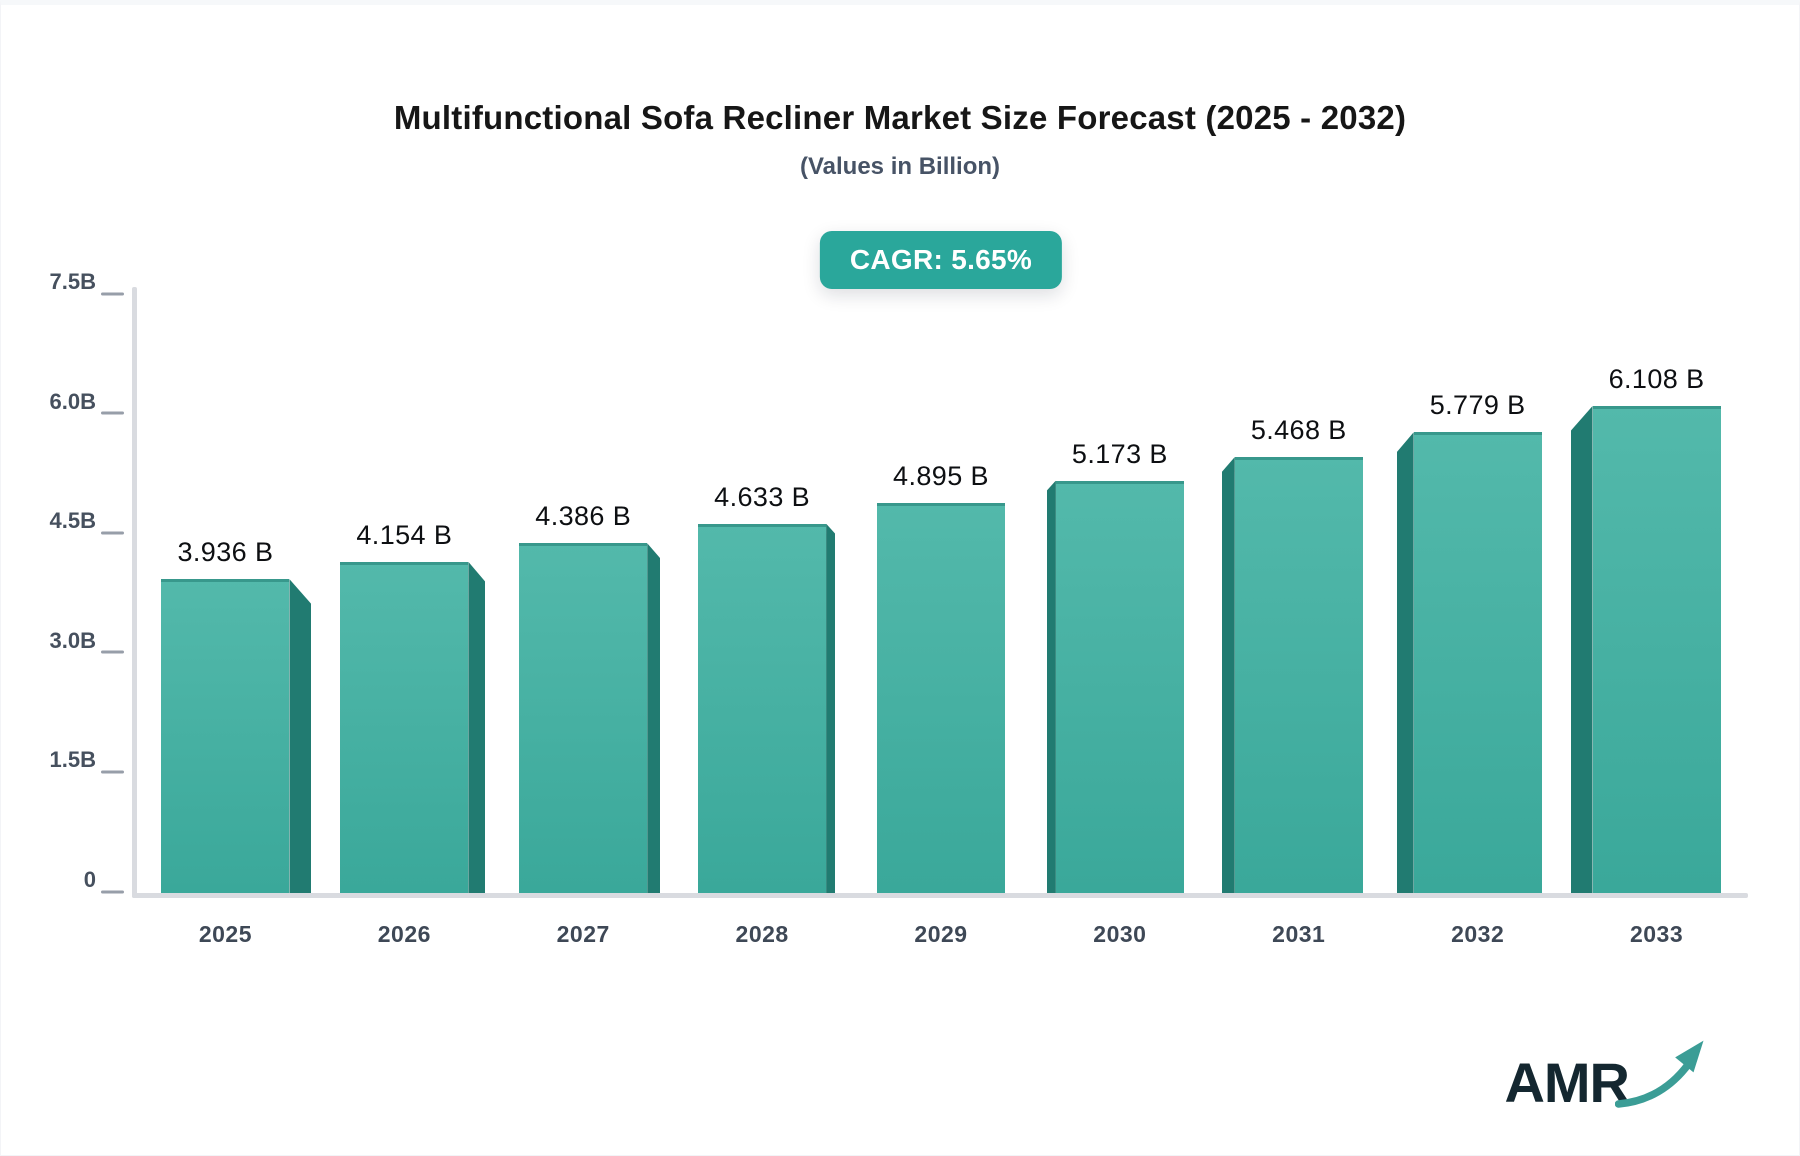 The image size is (1800, 1156). What do you see at coordinates (1051, 686) in the screenshot?
I see `bar-3d-side-2030` at bounding box center [1051, 686].